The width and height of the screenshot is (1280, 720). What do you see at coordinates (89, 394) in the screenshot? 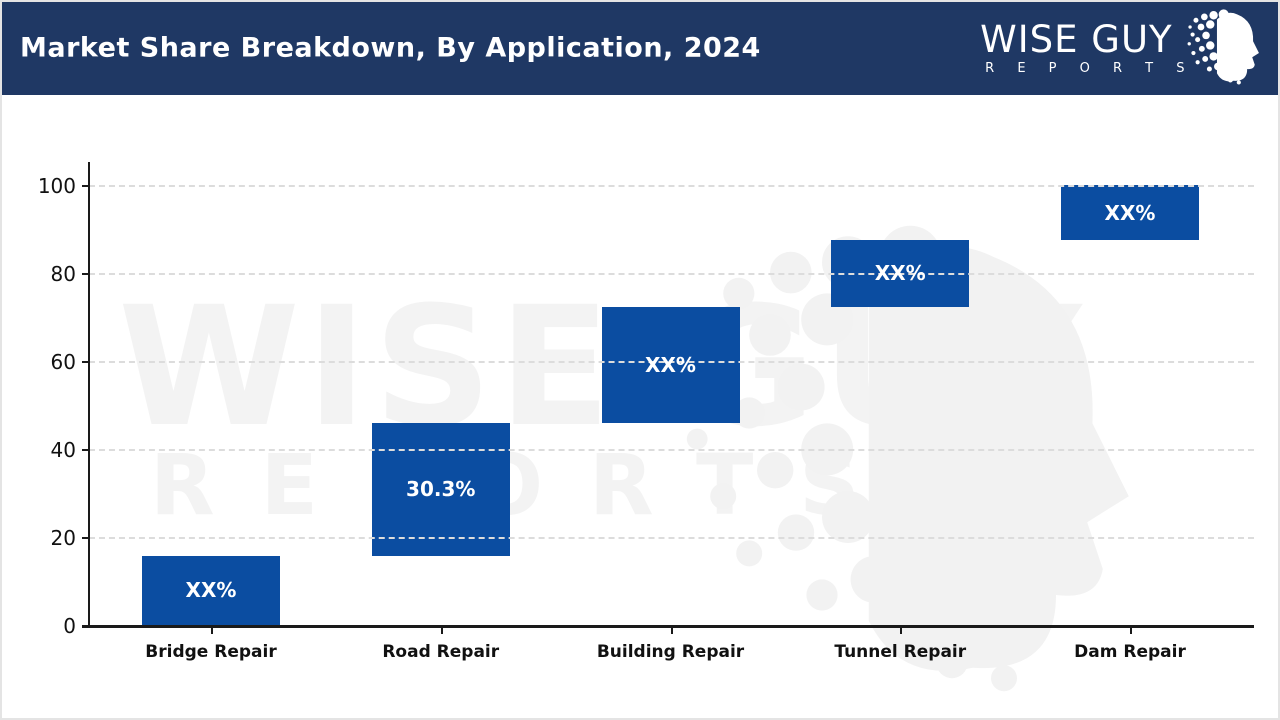
I see `y-axis` at bounding box center [89, 394].